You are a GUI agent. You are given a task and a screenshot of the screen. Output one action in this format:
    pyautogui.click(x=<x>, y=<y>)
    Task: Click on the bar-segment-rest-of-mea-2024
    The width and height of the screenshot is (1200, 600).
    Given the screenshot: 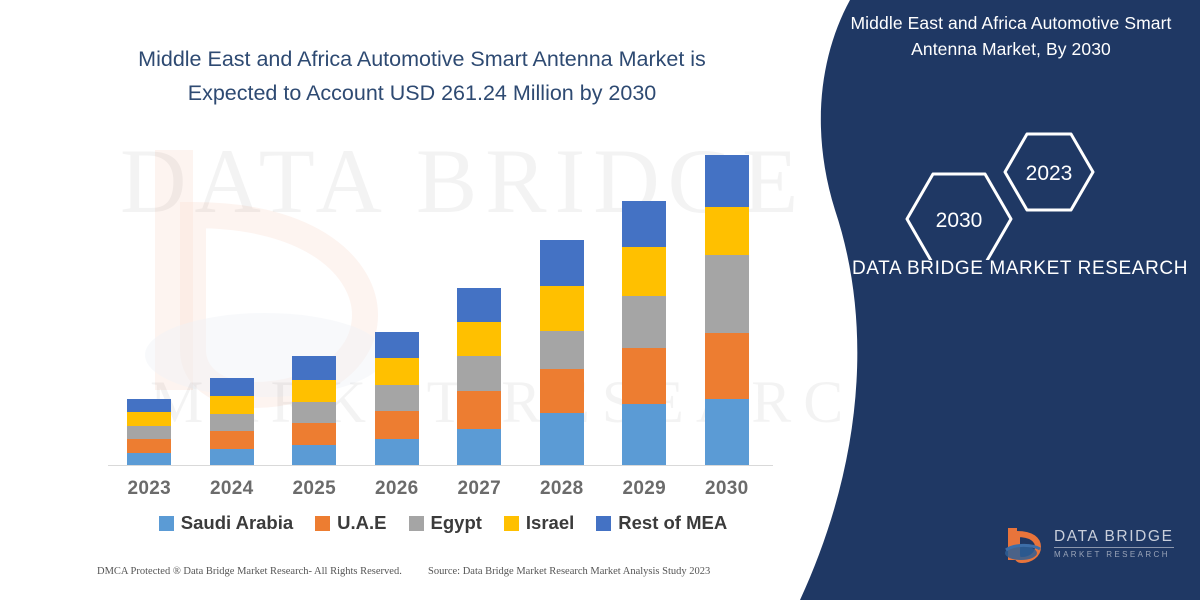 What is the action you would take?
    pyautogui.click(x=231, y=387)
    